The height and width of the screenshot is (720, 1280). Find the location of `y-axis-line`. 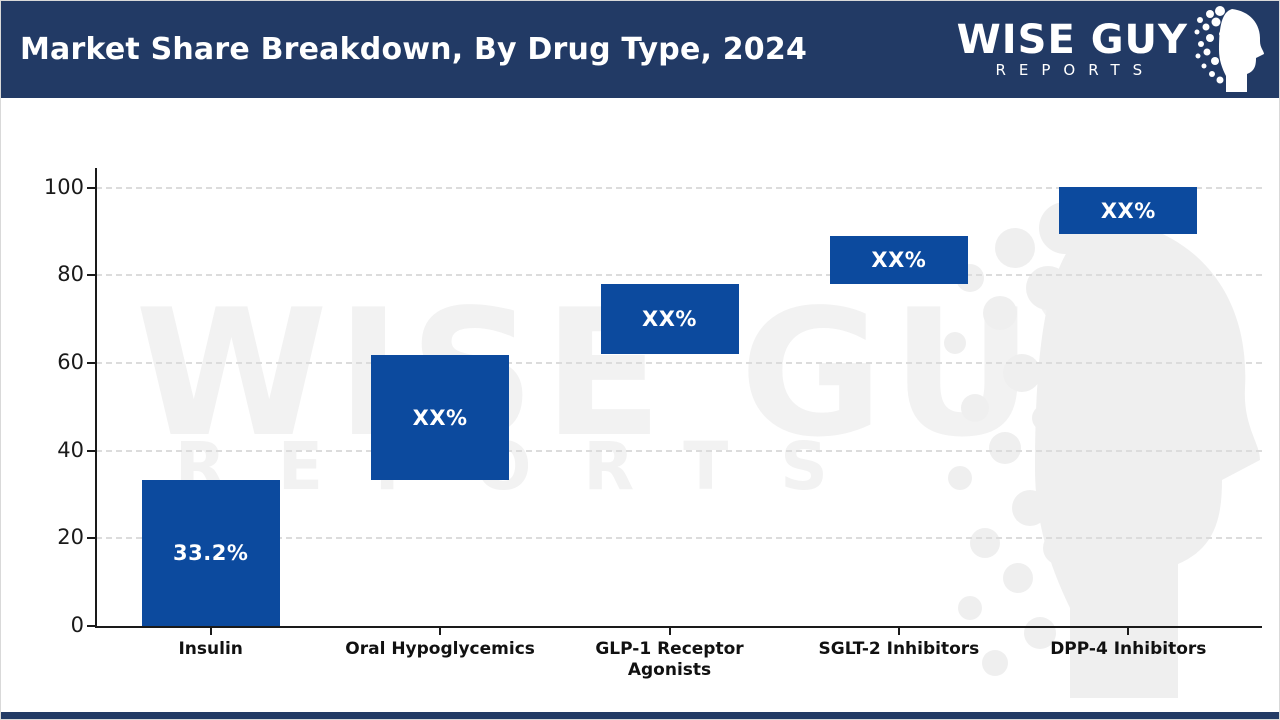

y-axis-line is located at coordinates (96, 398).